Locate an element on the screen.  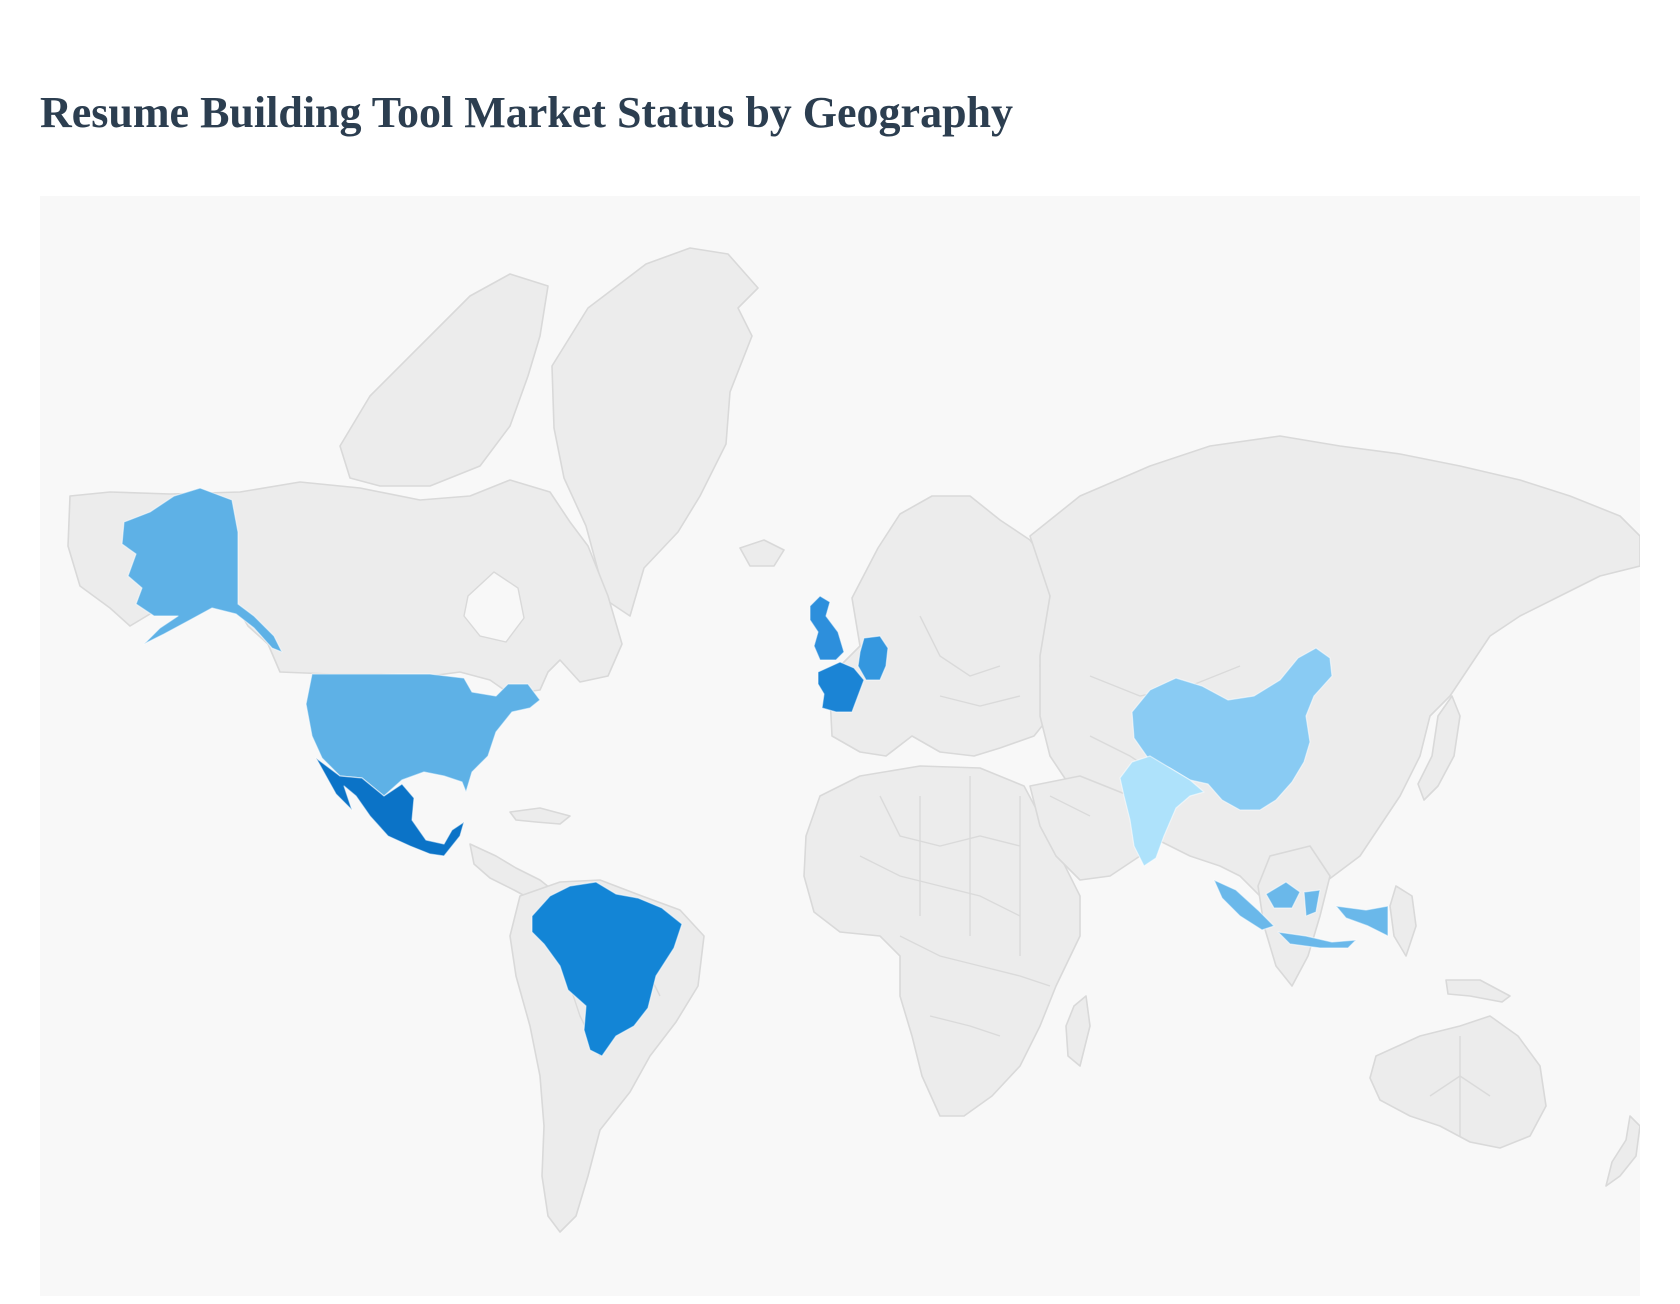
land-madagascar is located at coordinates (1078, 1031).